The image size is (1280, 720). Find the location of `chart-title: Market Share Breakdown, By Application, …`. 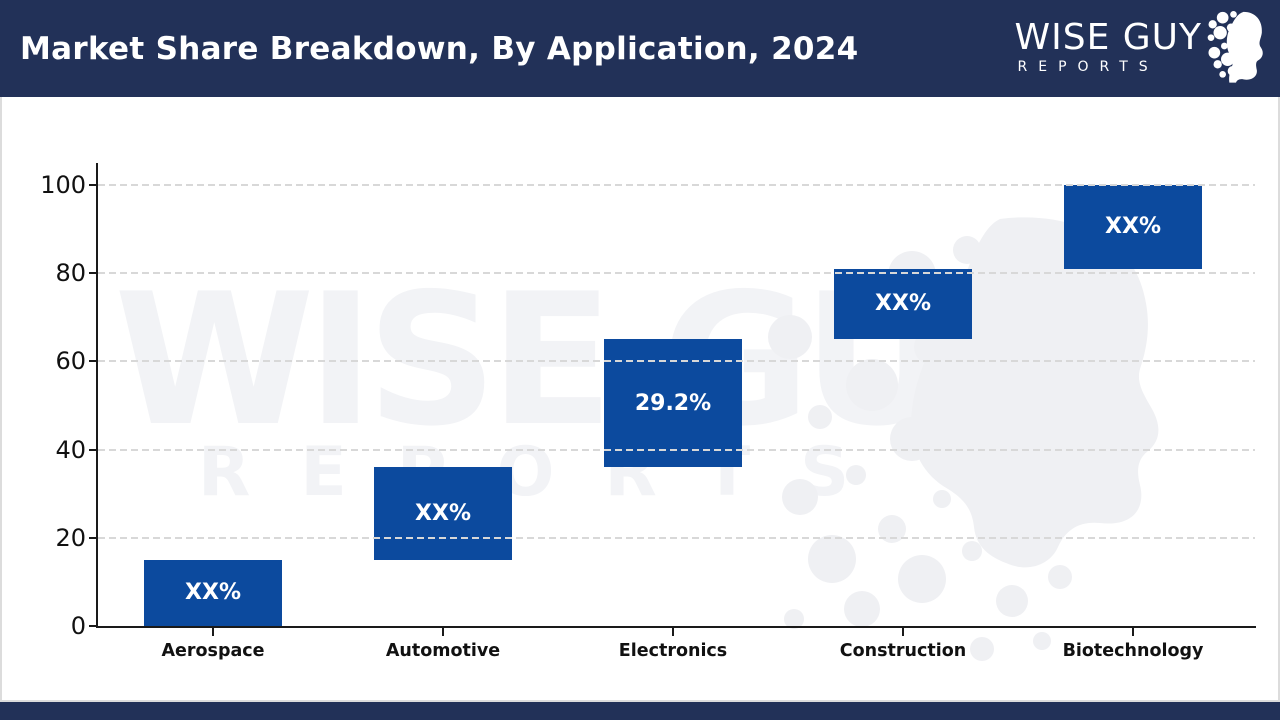

chart-title: Market Share Breakdown, By Application, … is located at coordinates (439, 48).